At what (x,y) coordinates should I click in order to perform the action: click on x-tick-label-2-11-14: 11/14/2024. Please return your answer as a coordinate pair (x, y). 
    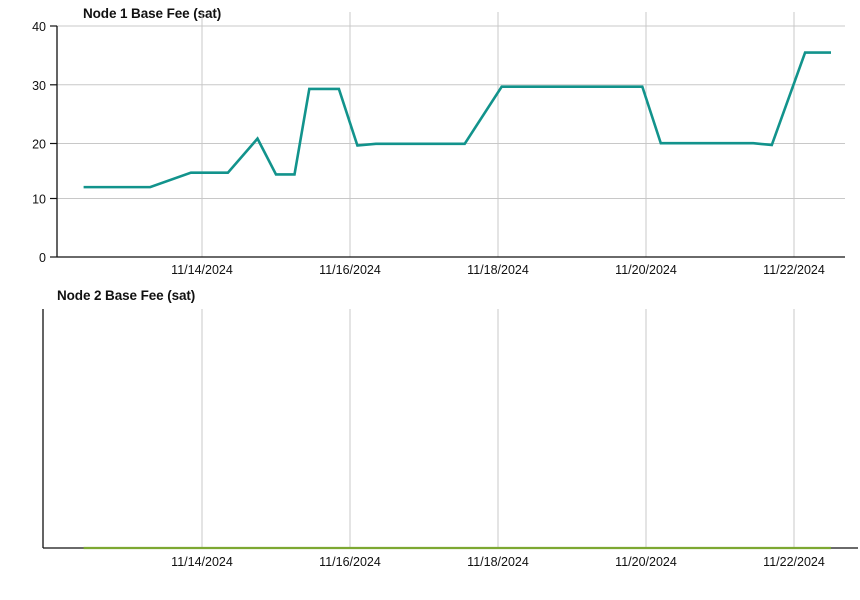
    Looking at the image, I should click on (202, 562).